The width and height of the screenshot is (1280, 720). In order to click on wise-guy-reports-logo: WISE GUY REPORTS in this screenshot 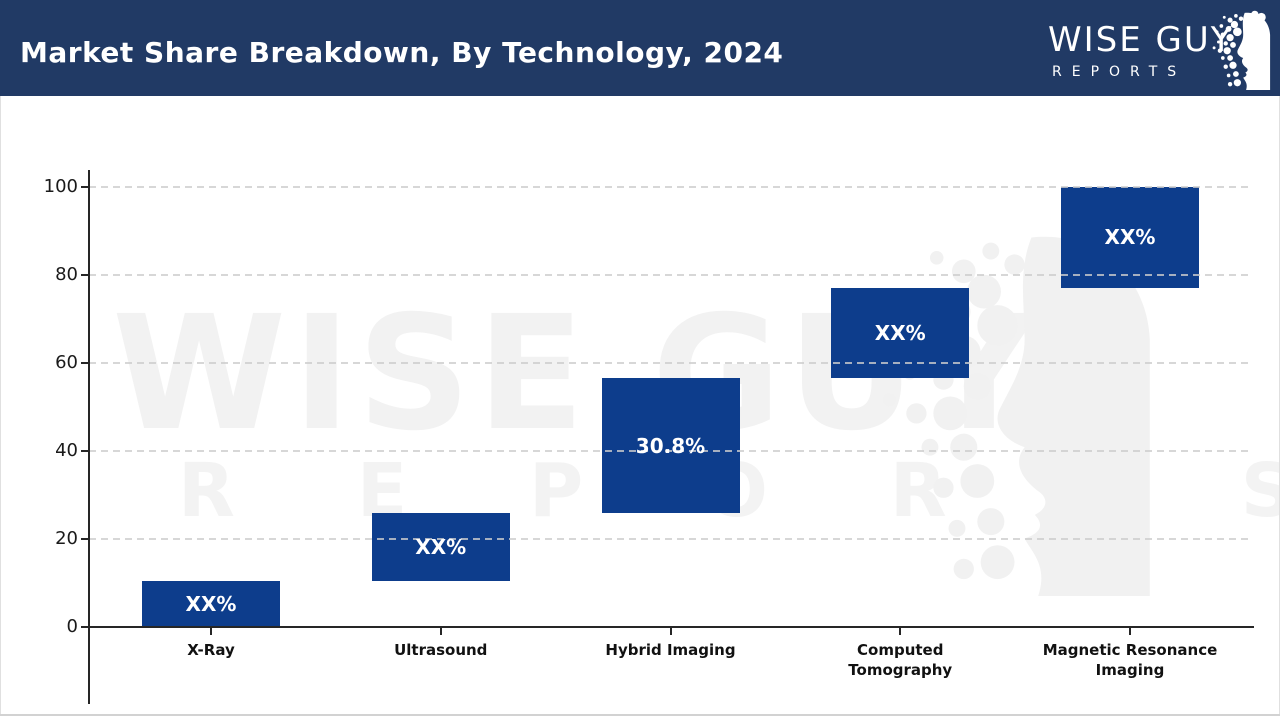, I will do `click(1156, 49)`.